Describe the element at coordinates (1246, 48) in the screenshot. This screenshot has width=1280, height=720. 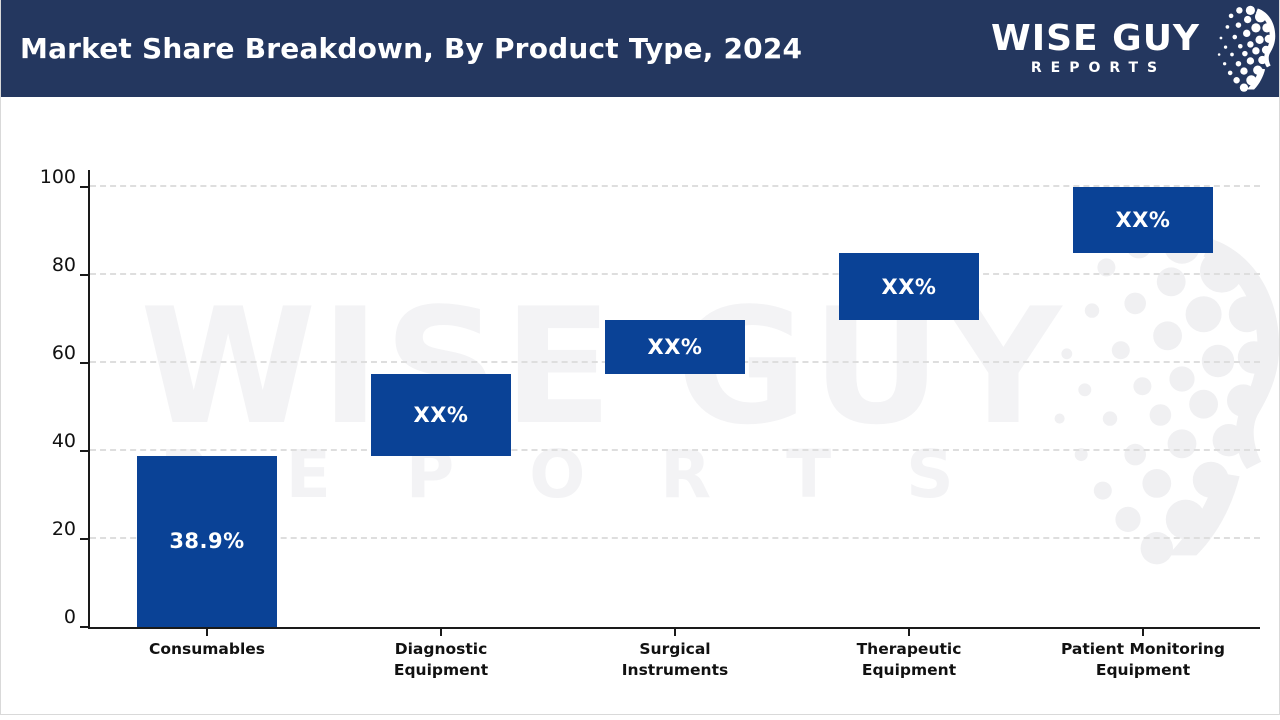
I see `dotted-head-icon` at that location.